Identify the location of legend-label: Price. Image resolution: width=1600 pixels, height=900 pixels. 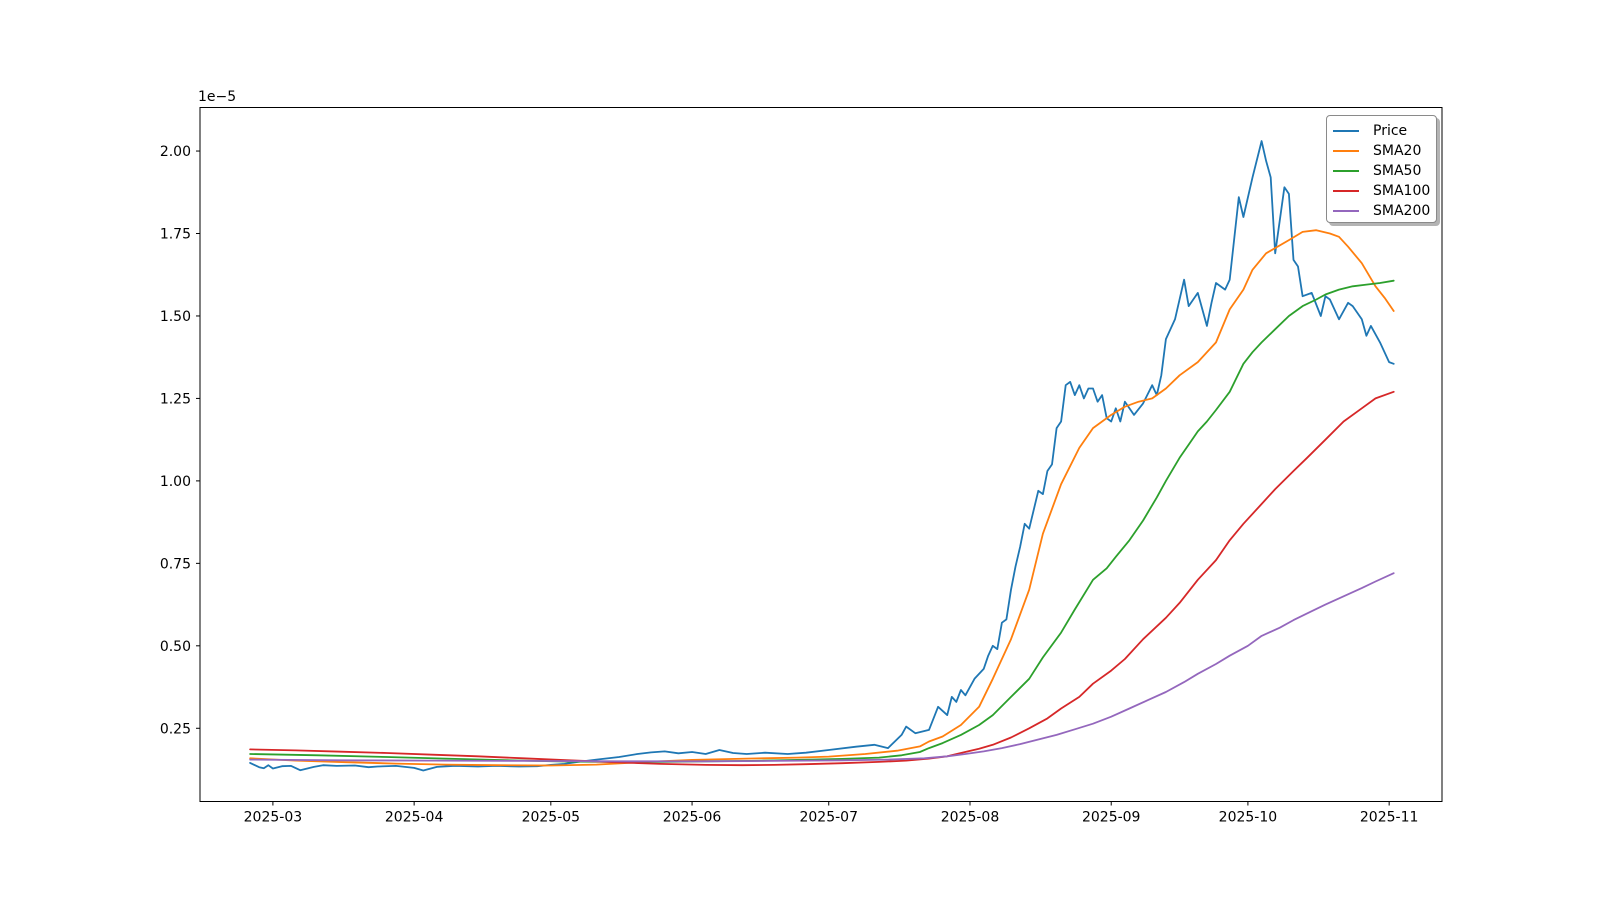
(1390, 131).